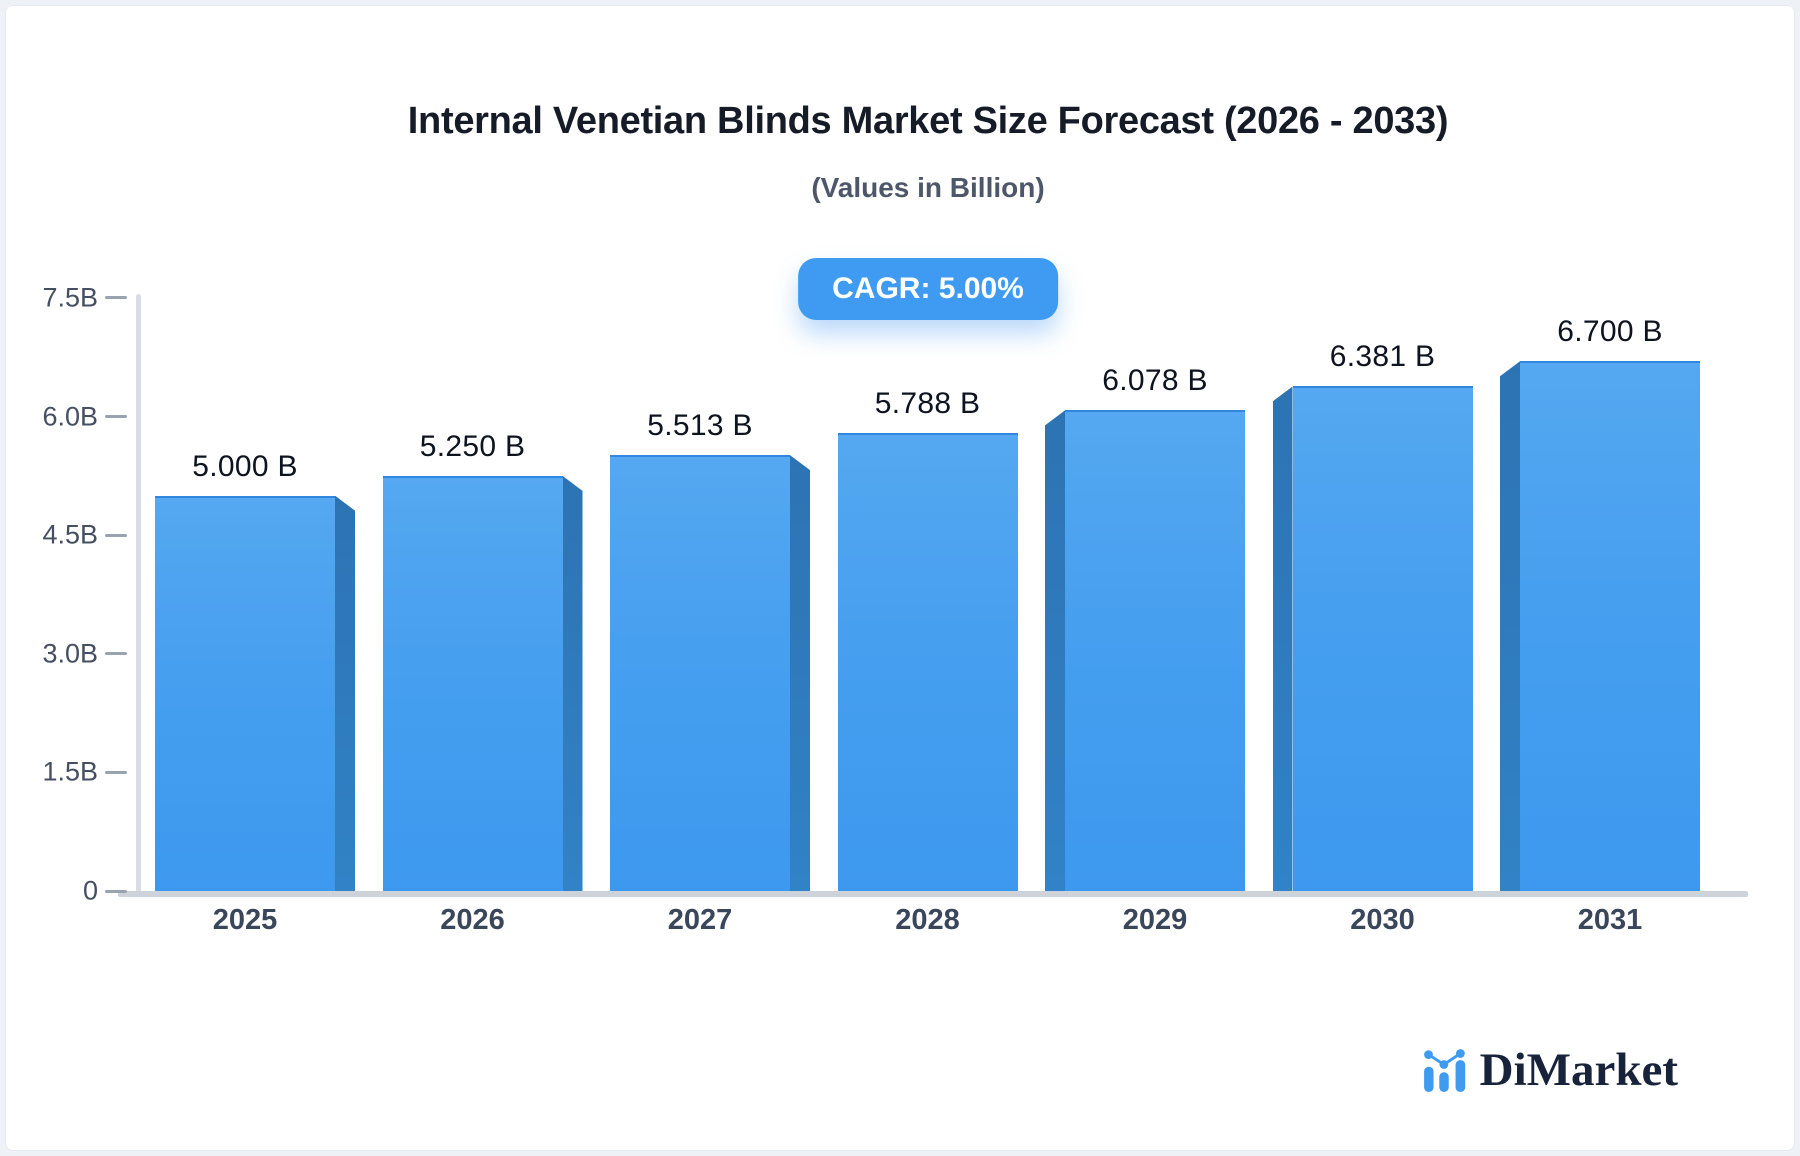  Describe the element at coordinates (928, 289) in the screenshot. I see `cagr-badge: CAGR: 5.00%` at that location.